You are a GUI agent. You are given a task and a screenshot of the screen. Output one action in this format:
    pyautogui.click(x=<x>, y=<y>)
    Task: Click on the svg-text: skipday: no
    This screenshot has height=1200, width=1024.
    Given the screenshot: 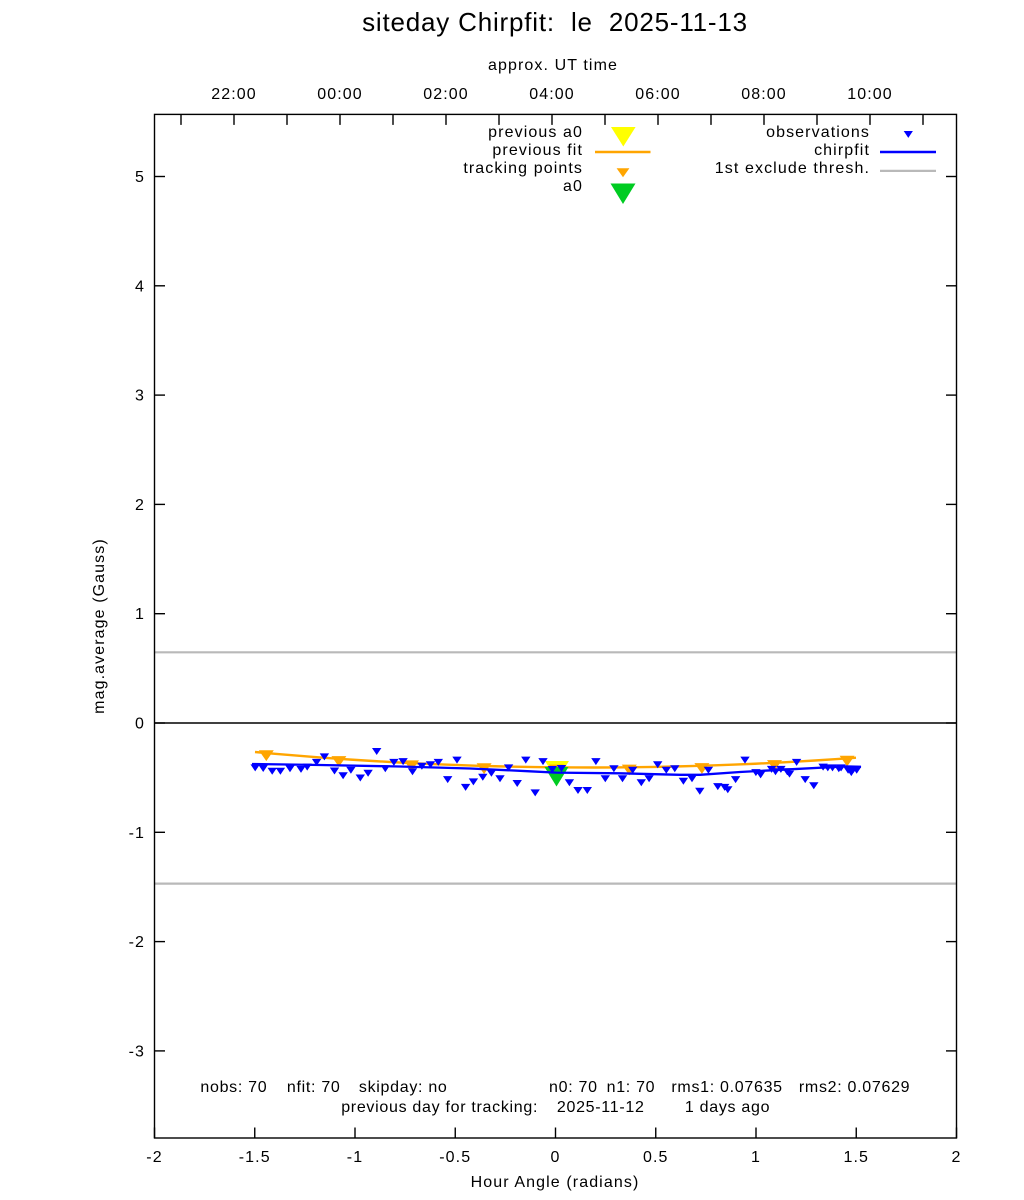 What is the action you would take?
    pyautogui.click(x=403, y=1087)
    